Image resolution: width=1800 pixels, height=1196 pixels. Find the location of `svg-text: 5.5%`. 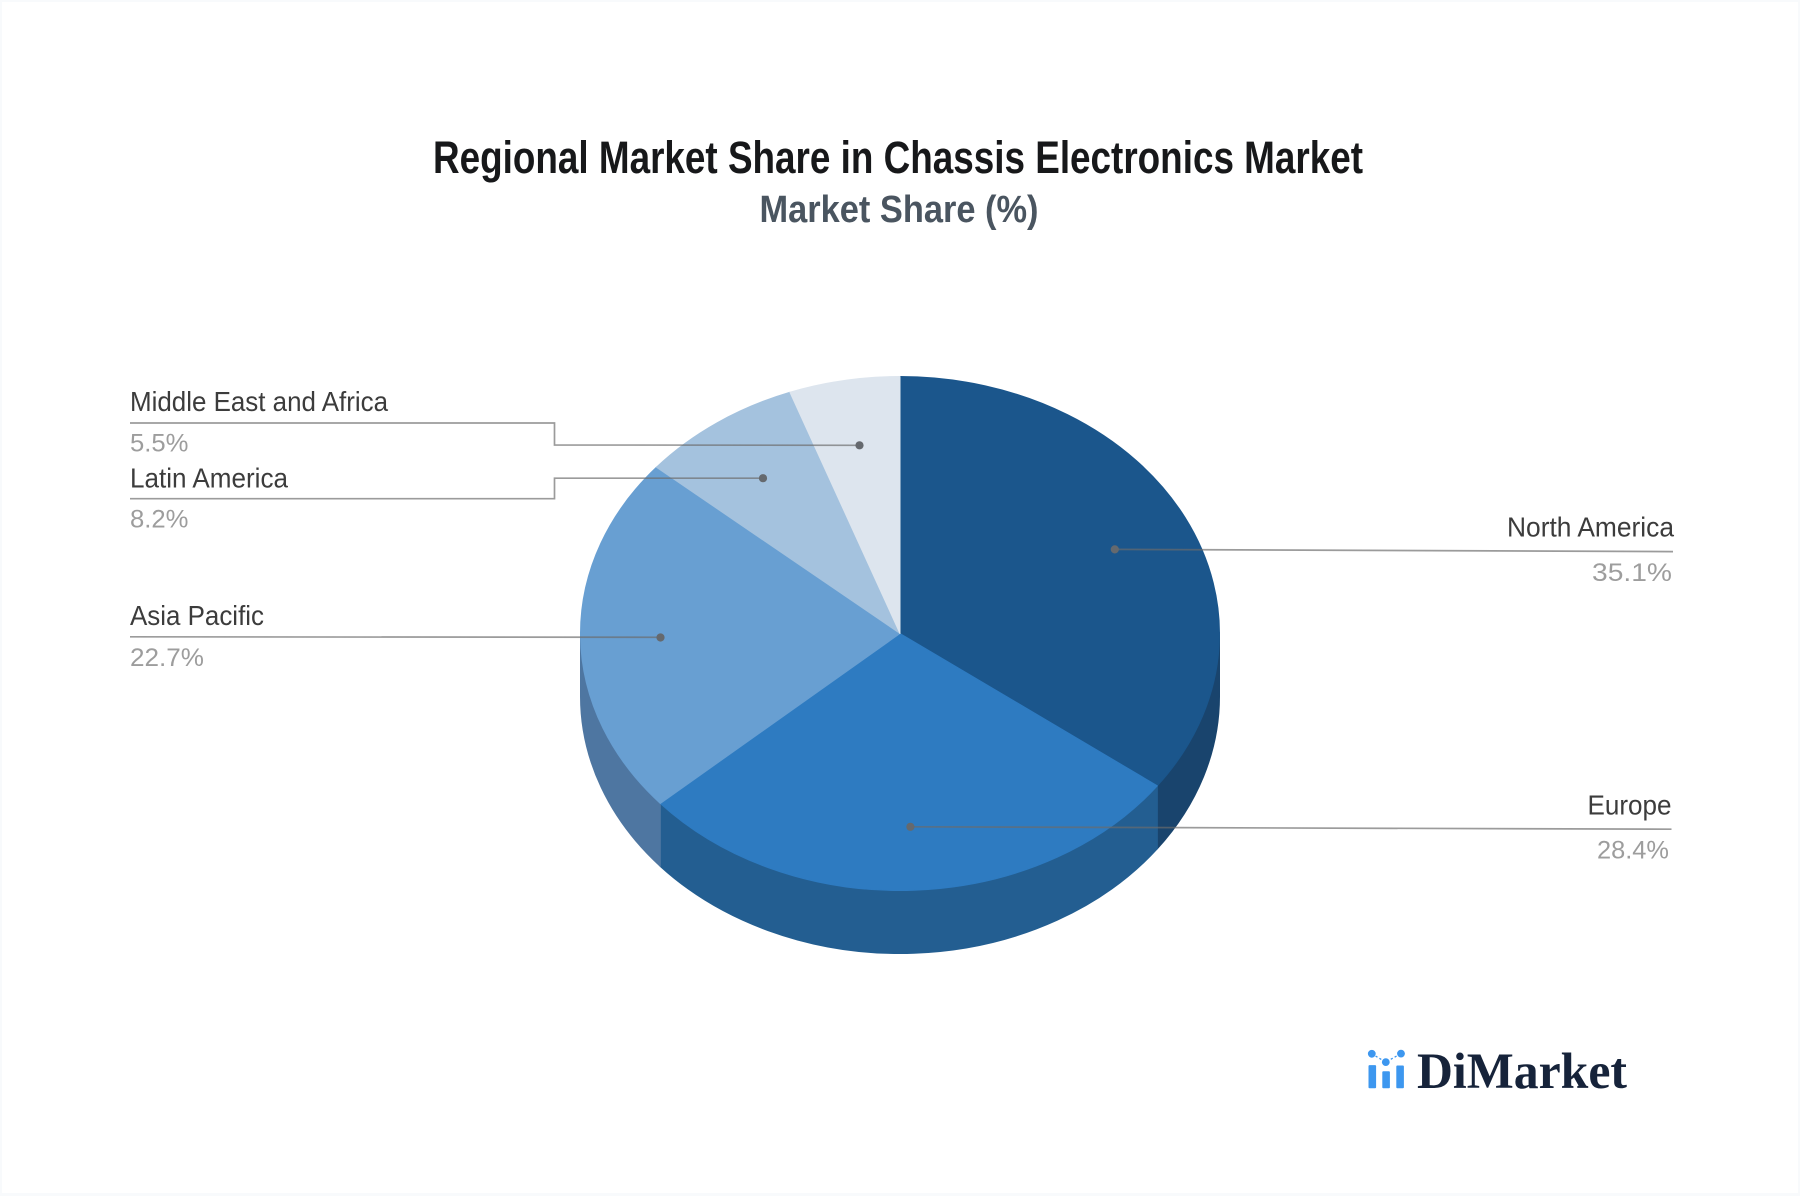

svg-text: 5.5% is located at coordinates (159, 444).